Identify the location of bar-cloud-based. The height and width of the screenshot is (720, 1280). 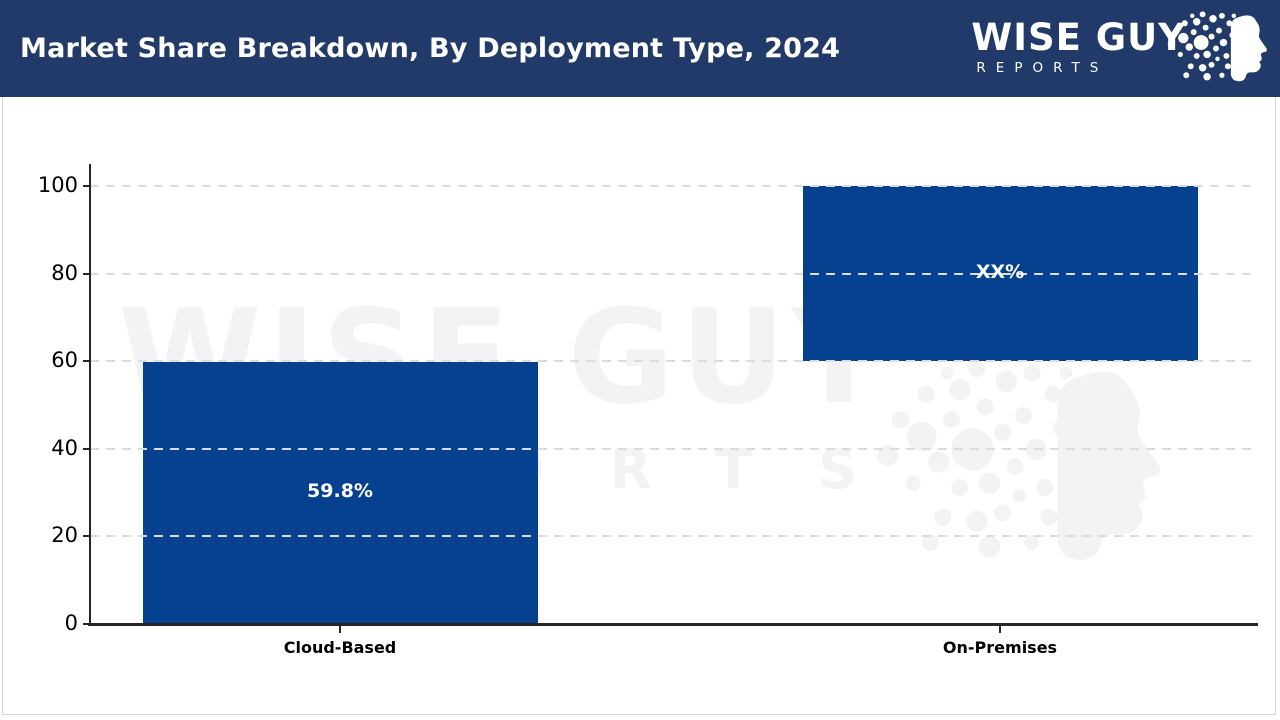
(340, 493).